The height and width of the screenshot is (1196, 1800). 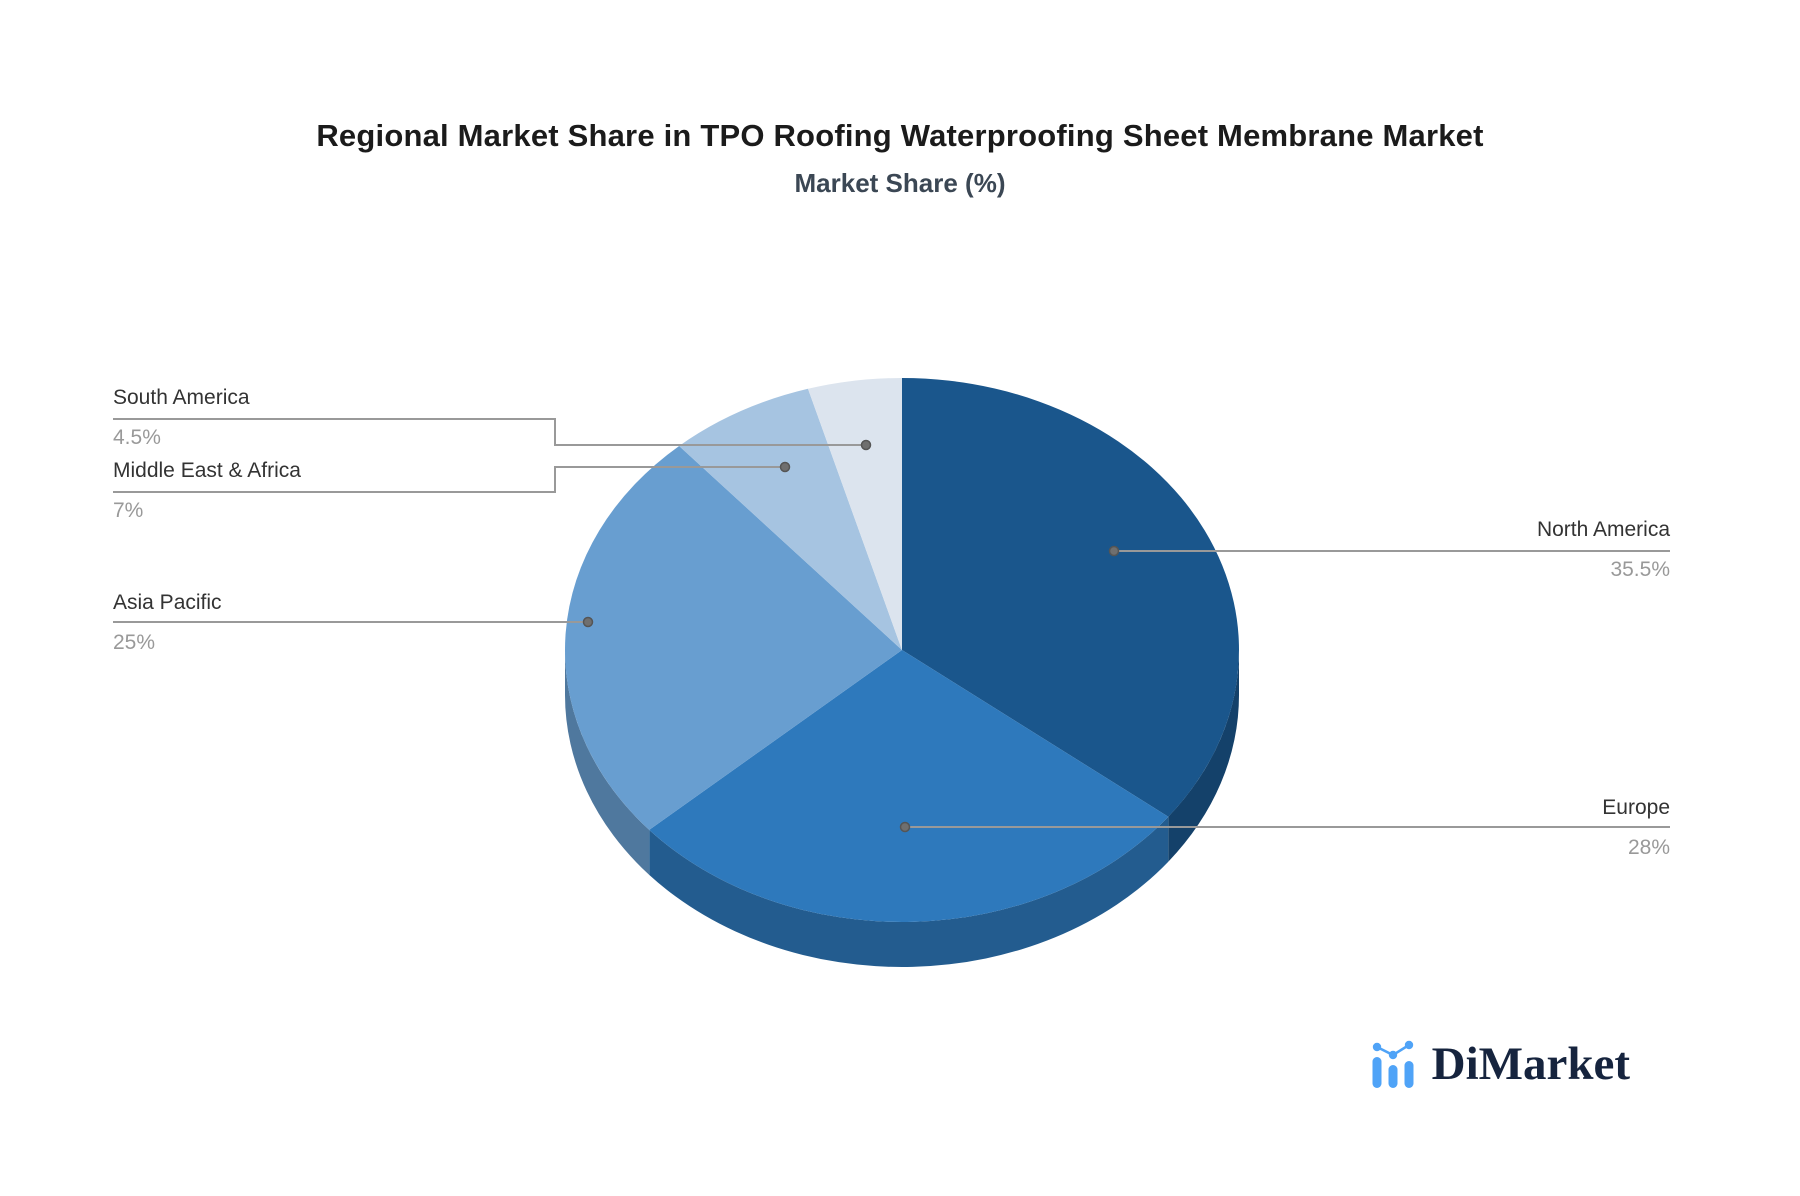 What do you see at coordinates (134, 642) in the screenshot?
I see `slice-value: 25%` at bounding box center [134, 642].